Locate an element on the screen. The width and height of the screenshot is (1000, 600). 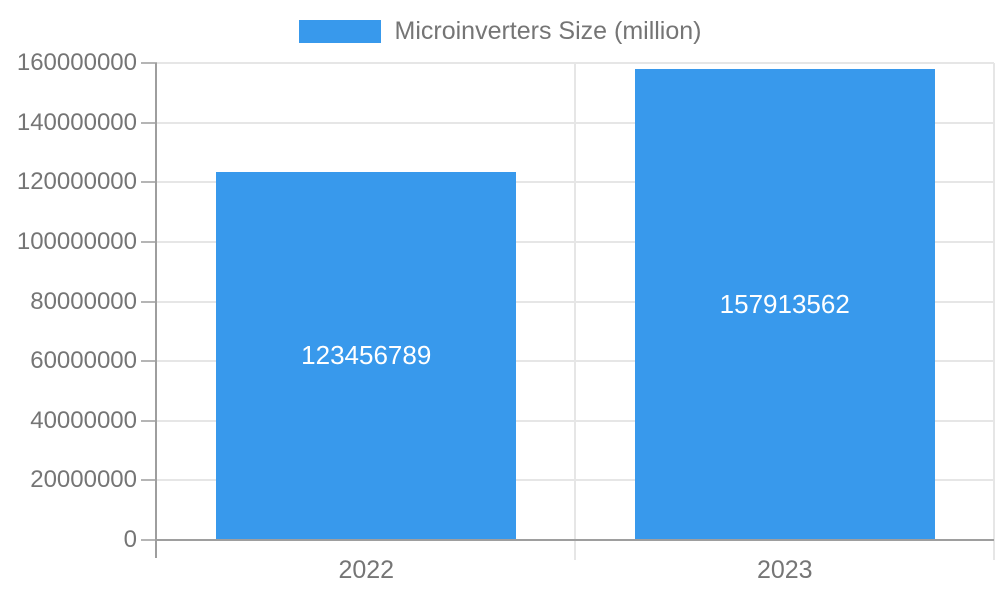
y-axis-label: 60000000 is located at coordinates (83, 361).